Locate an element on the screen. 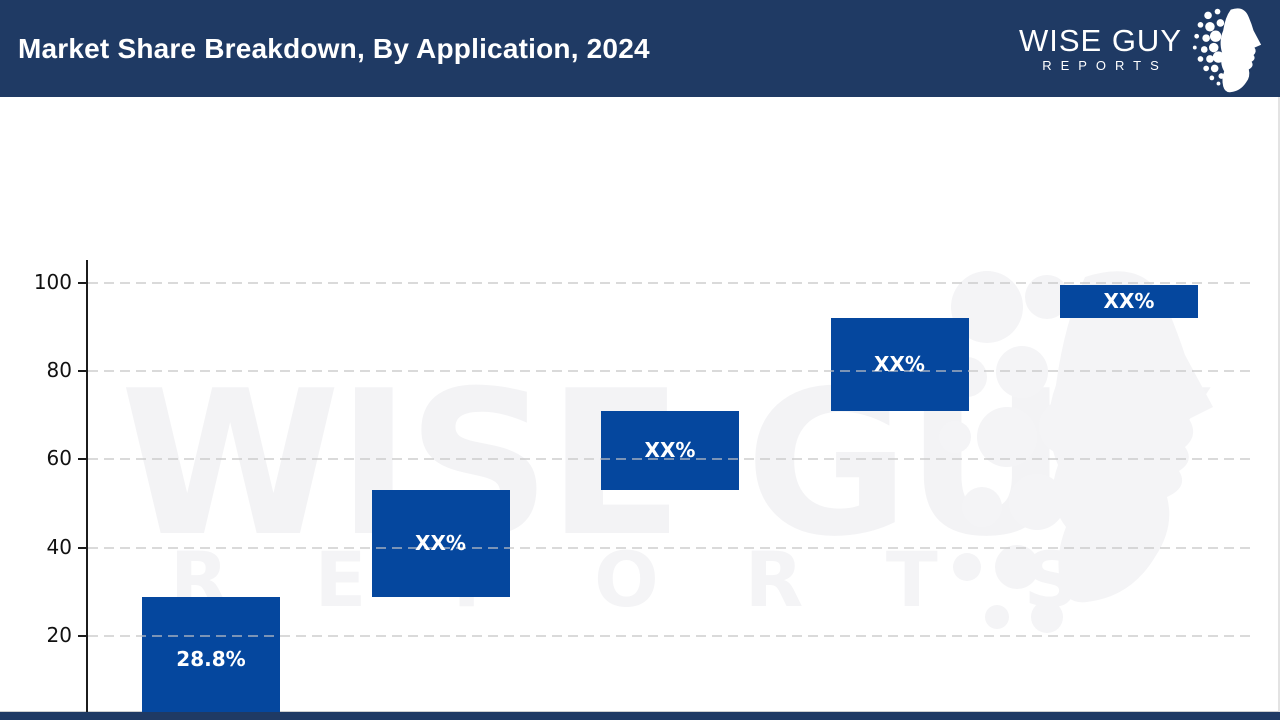  y-tick-label: 40 is located at coordinates (59, 546).